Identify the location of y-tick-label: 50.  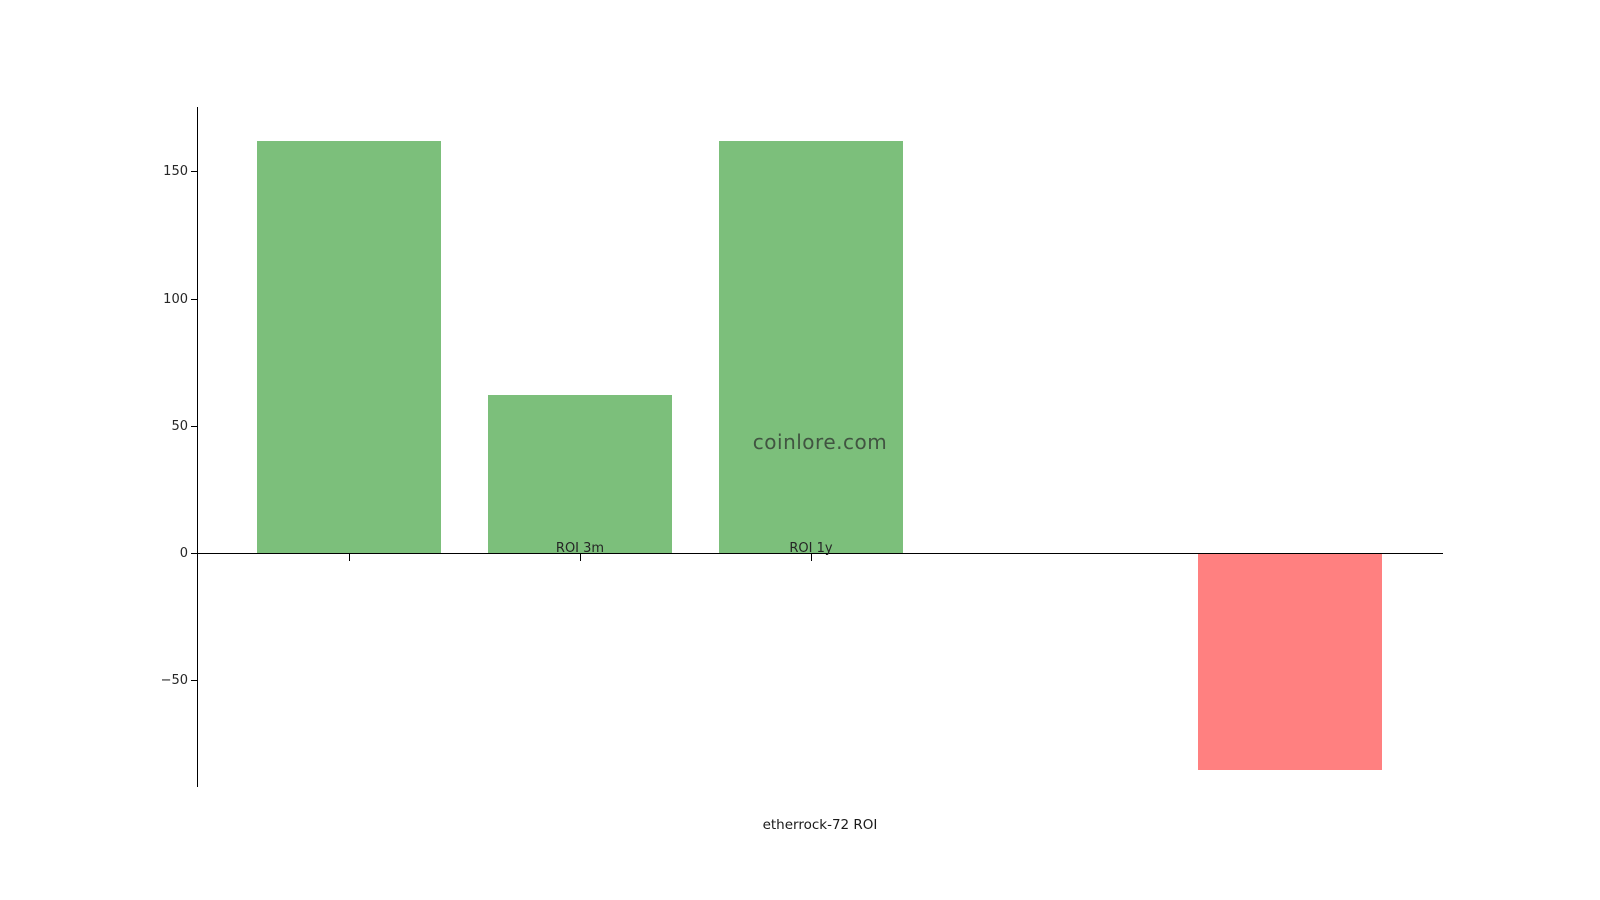
(179, 426).